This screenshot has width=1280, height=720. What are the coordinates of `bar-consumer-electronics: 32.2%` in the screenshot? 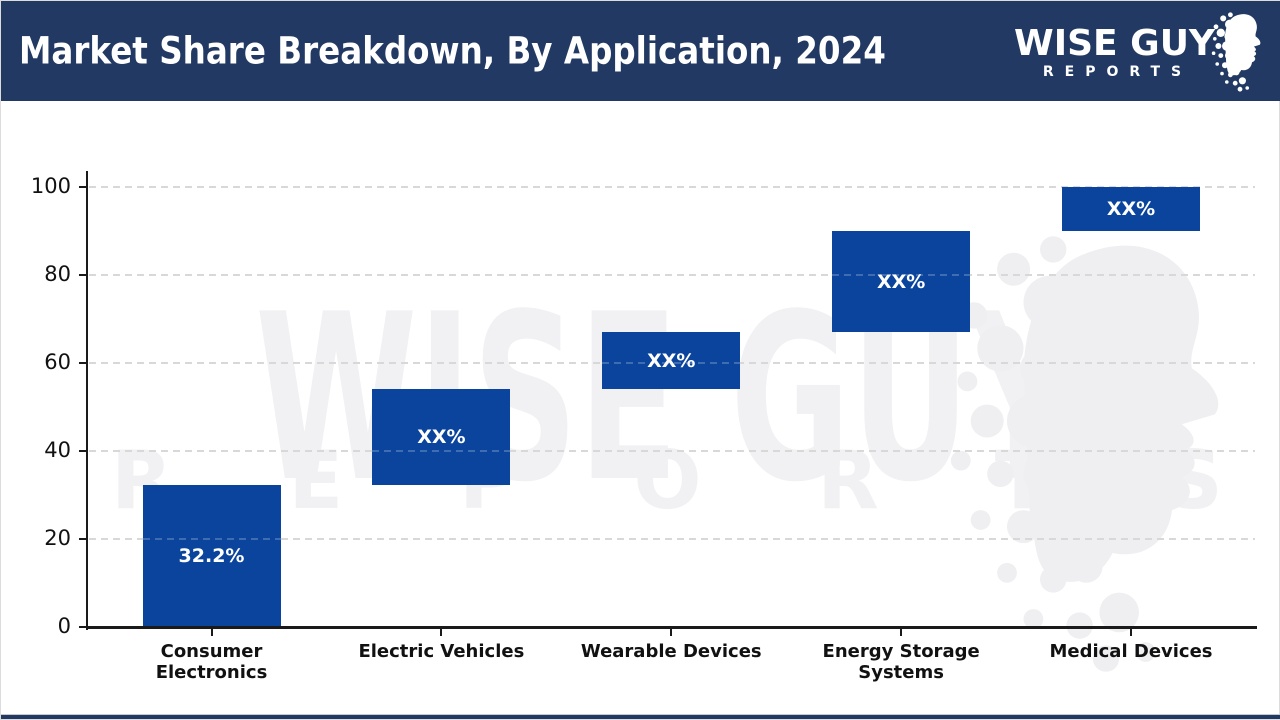 It's located at (211, 556).